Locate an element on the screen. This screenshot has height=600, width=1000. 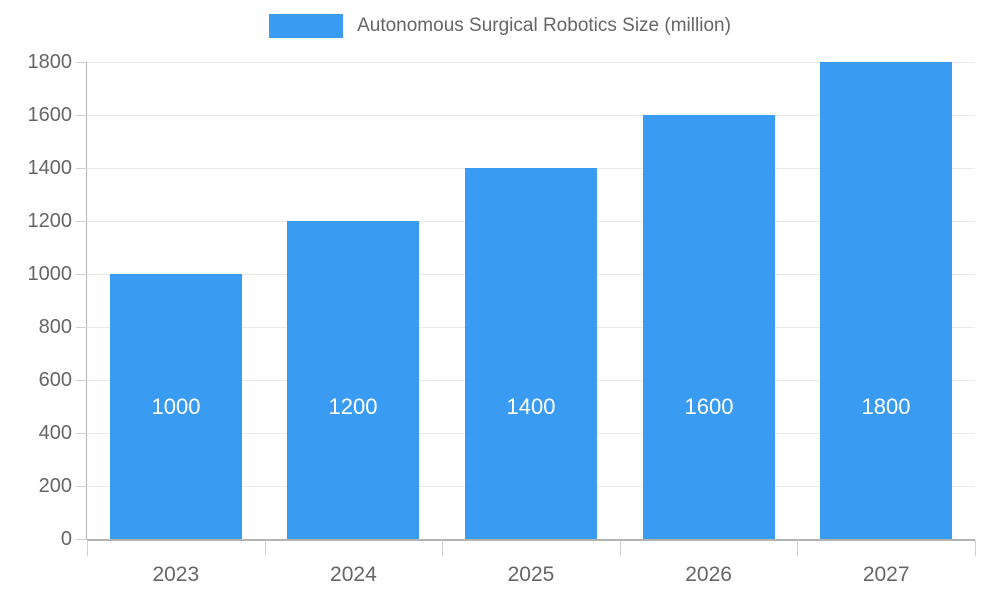
x-axis-tick-label: 2025 is located at coordinates (531, 574).